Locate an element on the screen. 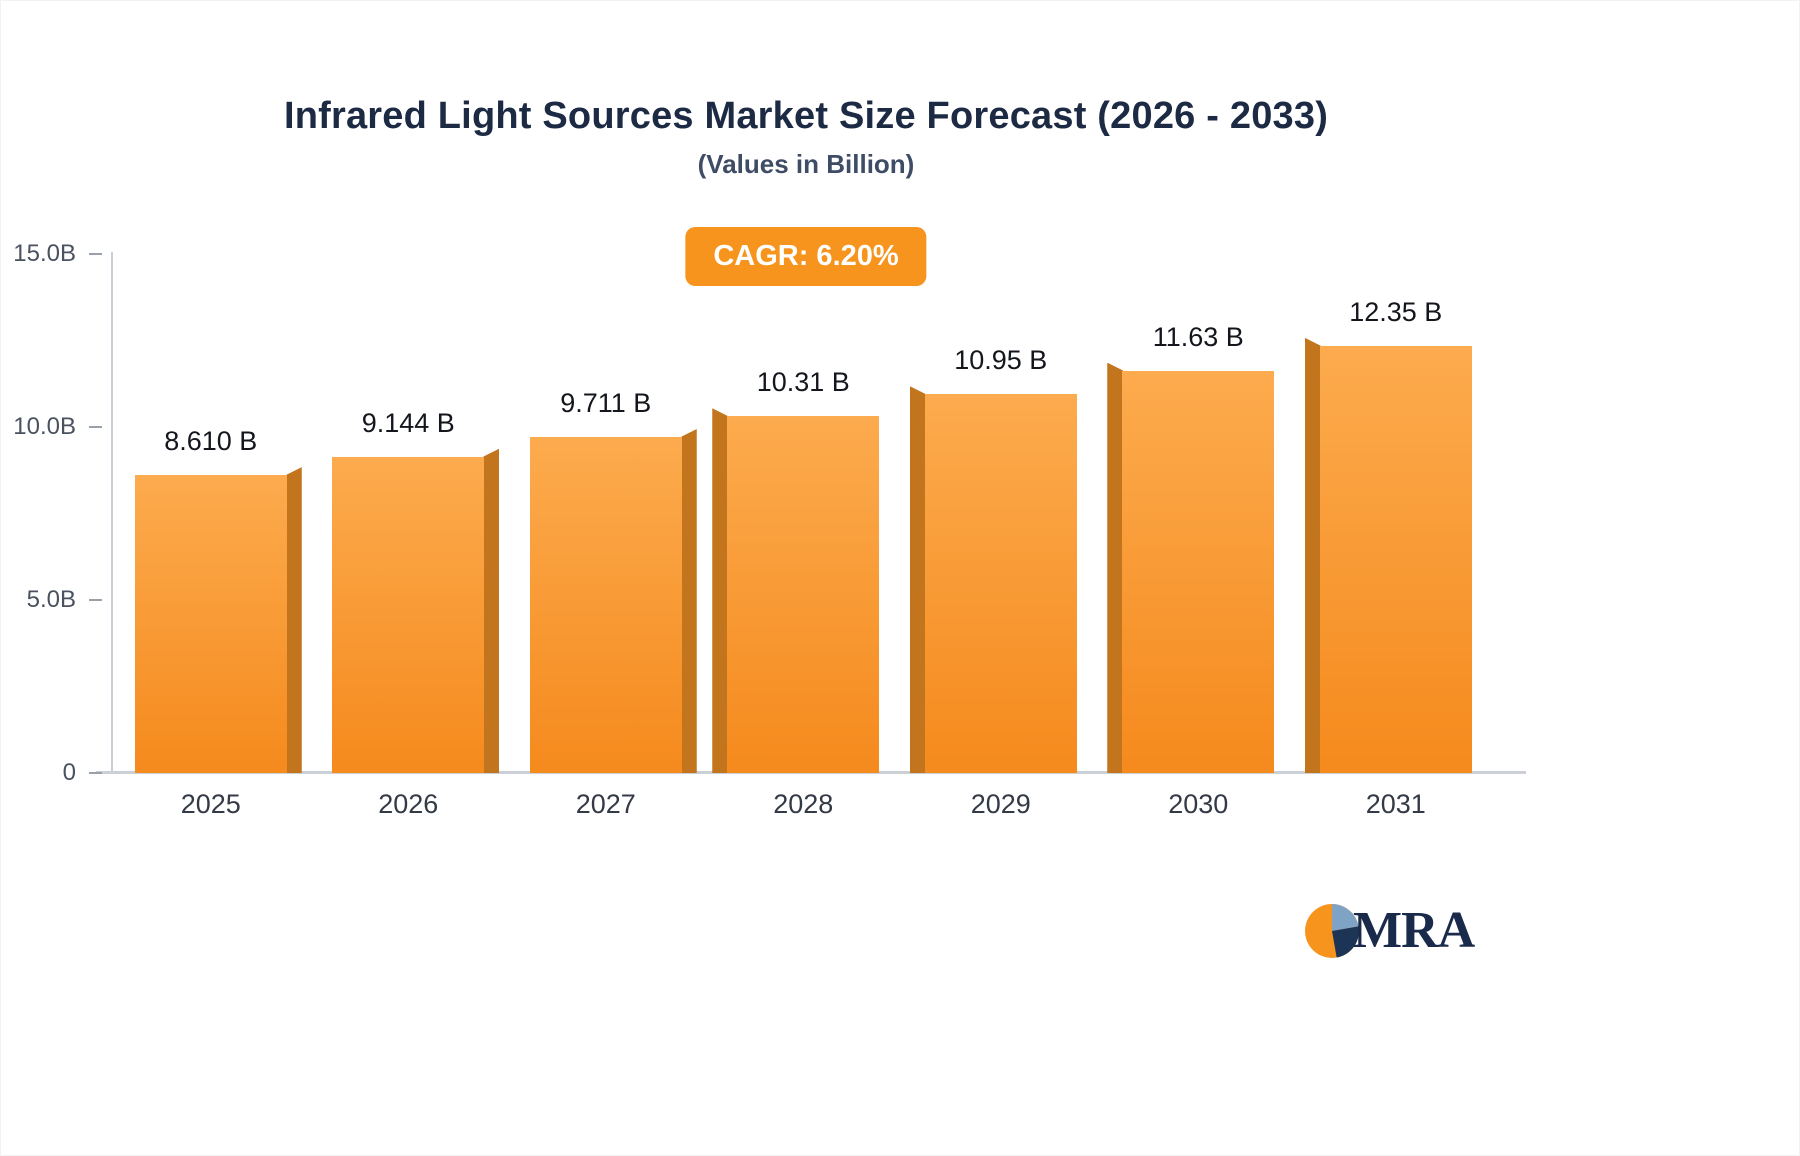  mra-logo: MRA is located at coordinates (1389, 930).